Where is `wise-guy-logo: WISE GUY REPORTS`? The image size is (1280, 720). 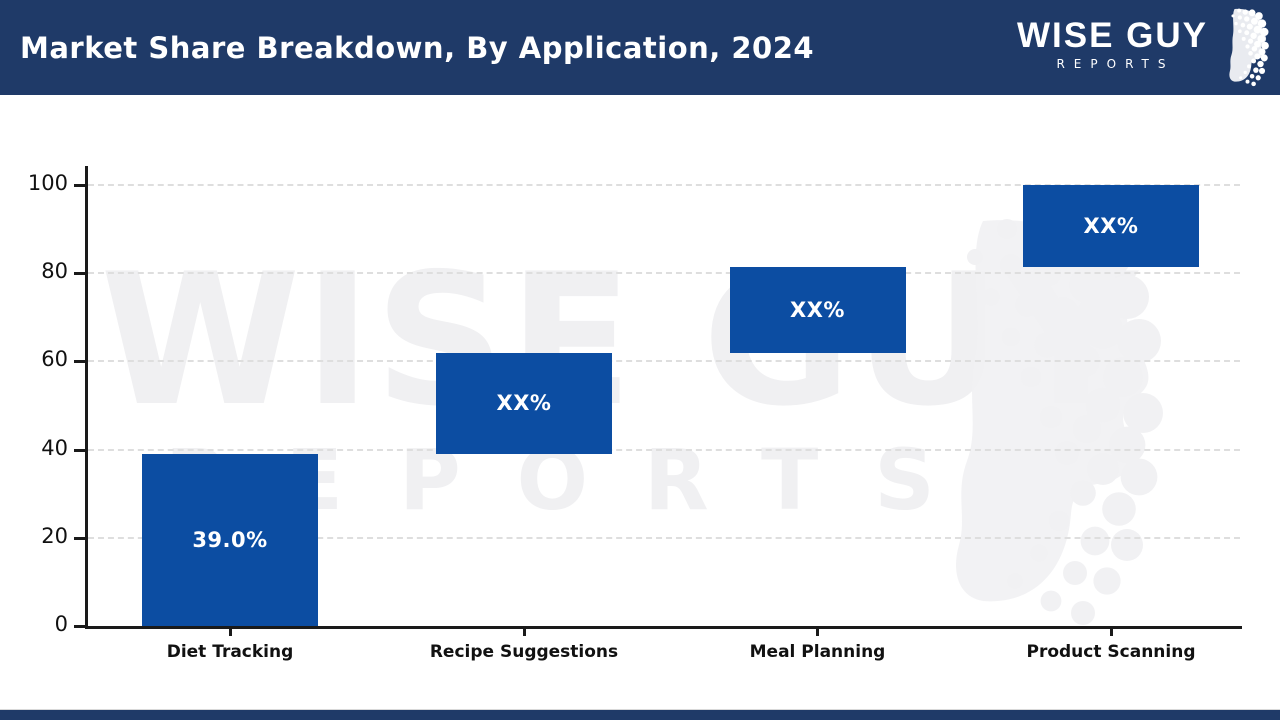
wise-guy-logo: WISE GUY REPORTS is located at coordinates (1144, 48).